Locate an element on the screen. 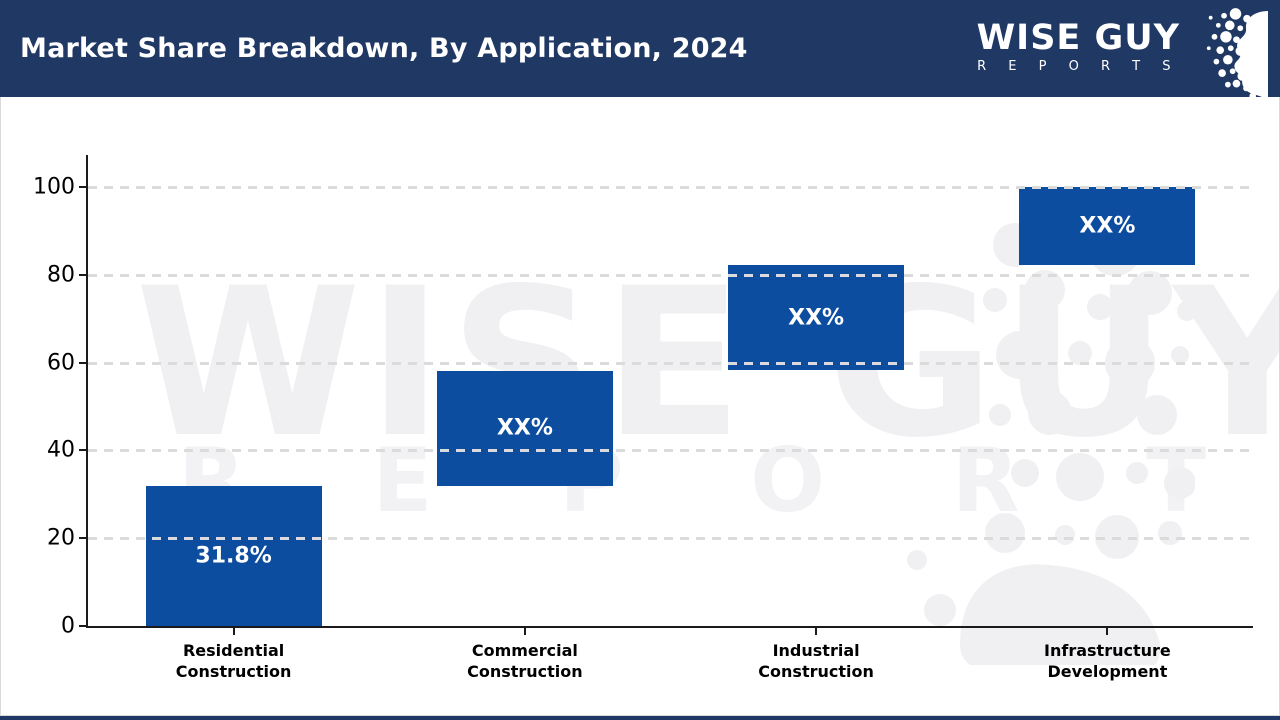  y-tick-label-100: 100 is located at coordinates (54, 187).